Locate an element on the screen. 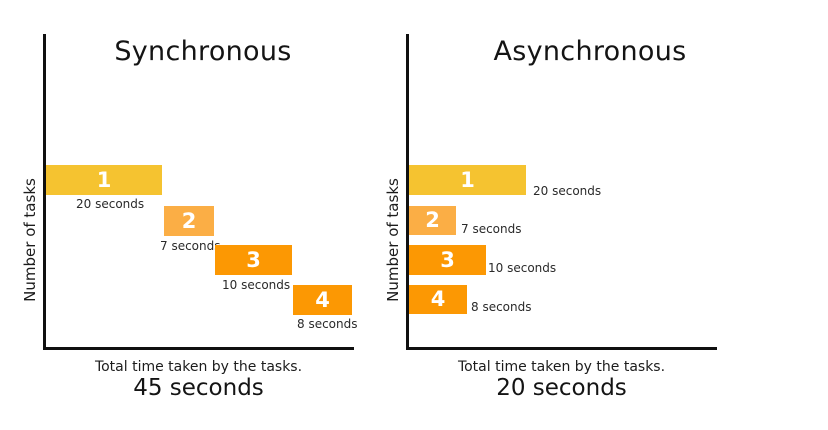  task-bar-4-synchronous: 4 is located at coordinates (322, 300).